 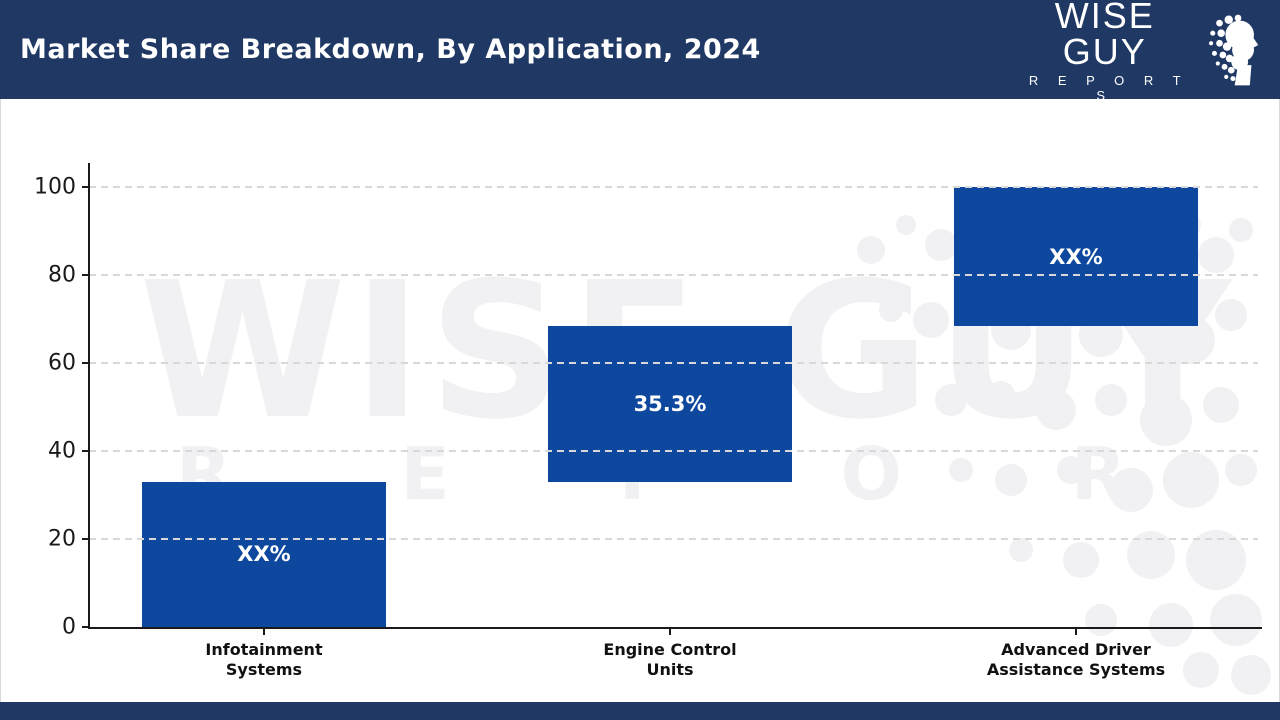 I want to click on brand-logo: WISE GUY R E P O R T S, so click(x=1137, y=51).